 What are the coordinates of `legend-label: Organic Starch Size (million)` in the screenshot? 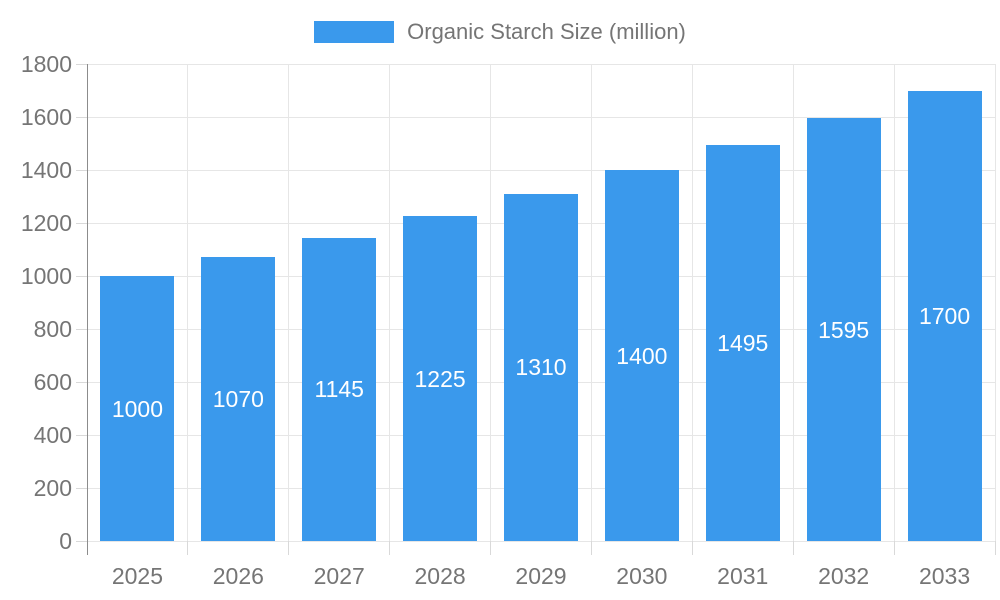 It's located at (546, 31).